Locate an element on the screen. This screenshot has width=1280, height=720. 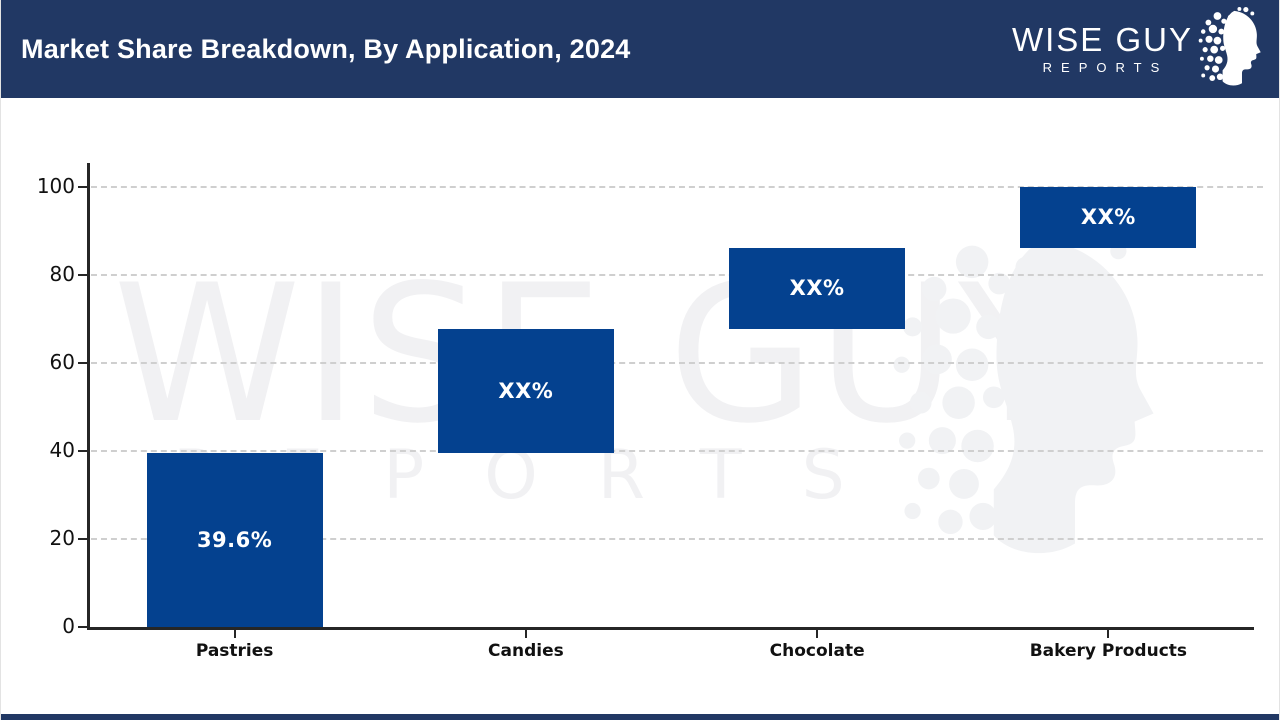
logo-subtext: REPORTS is located at coordinates (1105, 67).